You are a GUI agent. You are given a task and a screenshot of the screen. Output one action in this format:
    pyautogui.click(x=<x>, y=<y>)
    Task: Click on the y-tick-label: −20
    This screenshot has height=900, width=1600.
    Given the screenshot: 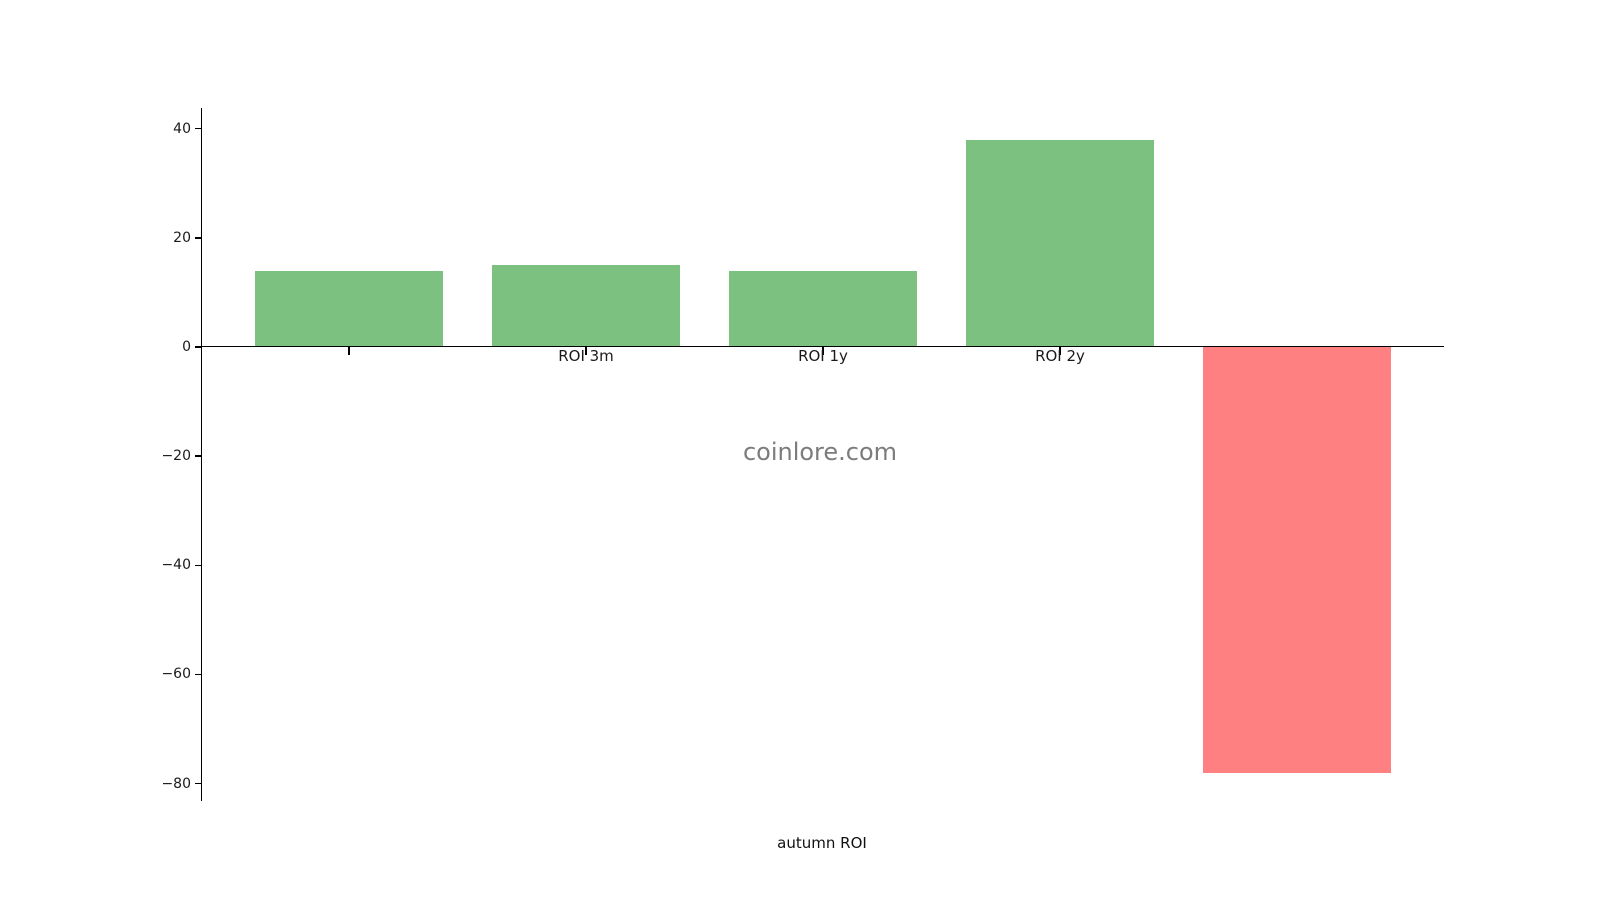 What is the action you would take?
    pyautogui.click(x=176, y=456)
    